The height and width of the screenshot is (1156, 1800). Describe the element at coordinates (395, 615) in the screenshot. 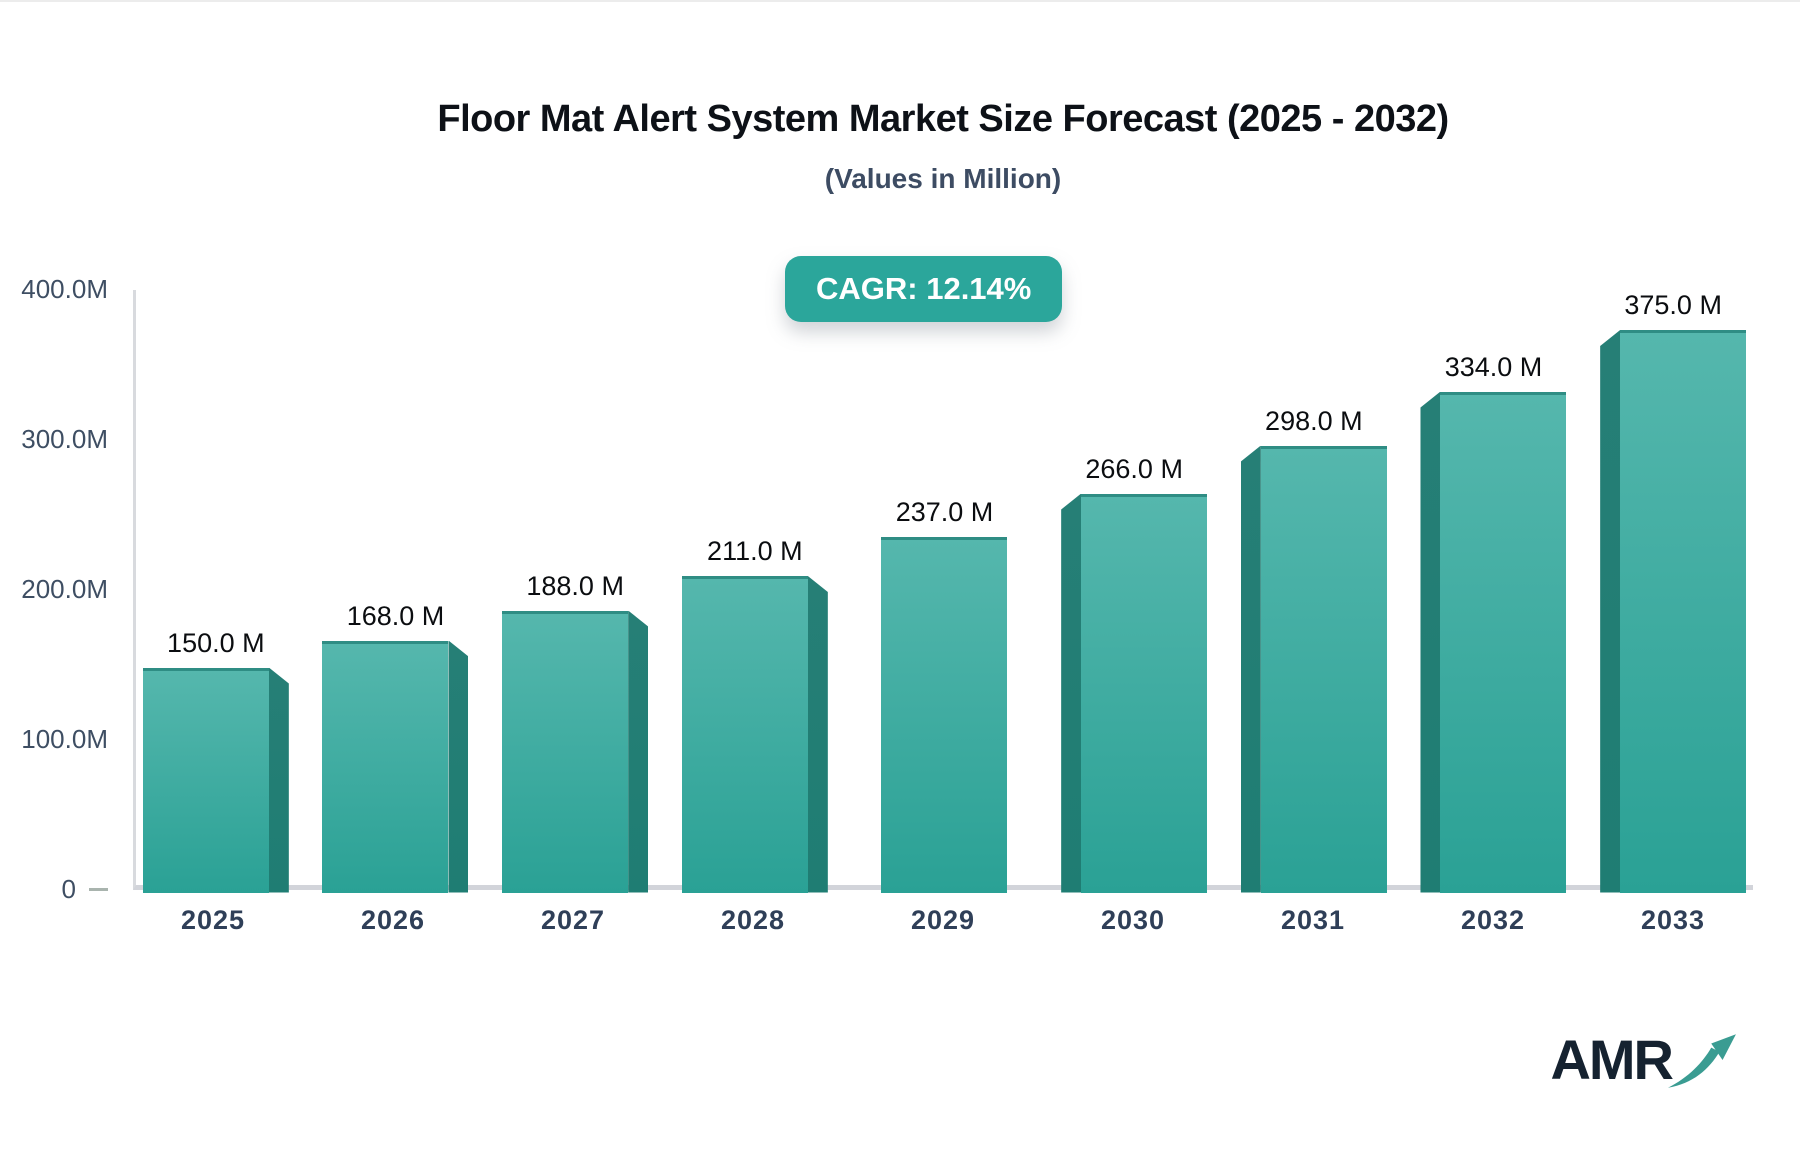

I see `bar-value-label: 168.0 M` at that location.